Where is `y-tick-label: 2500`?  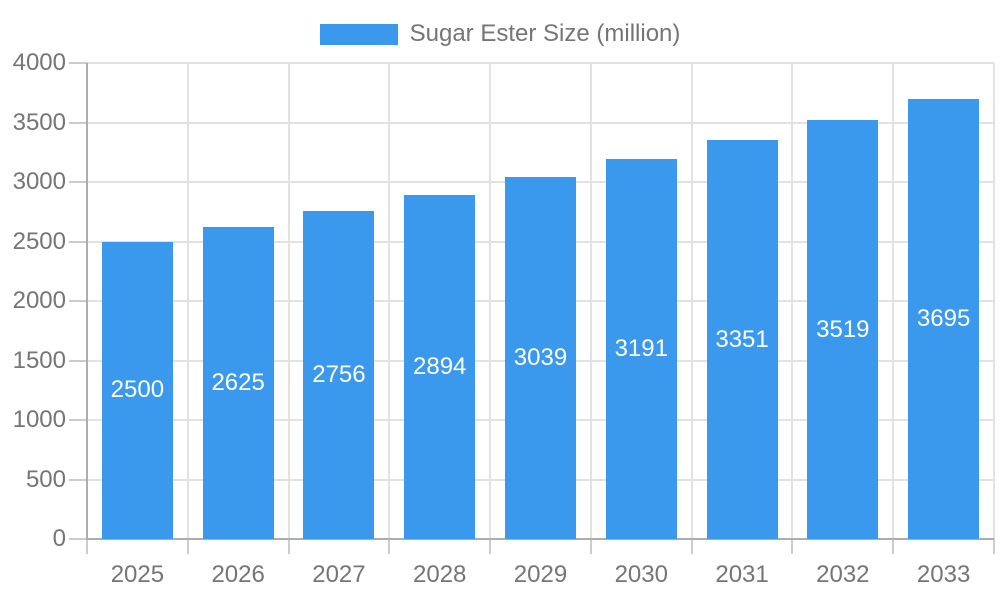 y-tick-label: 2500 is located at coordinates (39, 241).